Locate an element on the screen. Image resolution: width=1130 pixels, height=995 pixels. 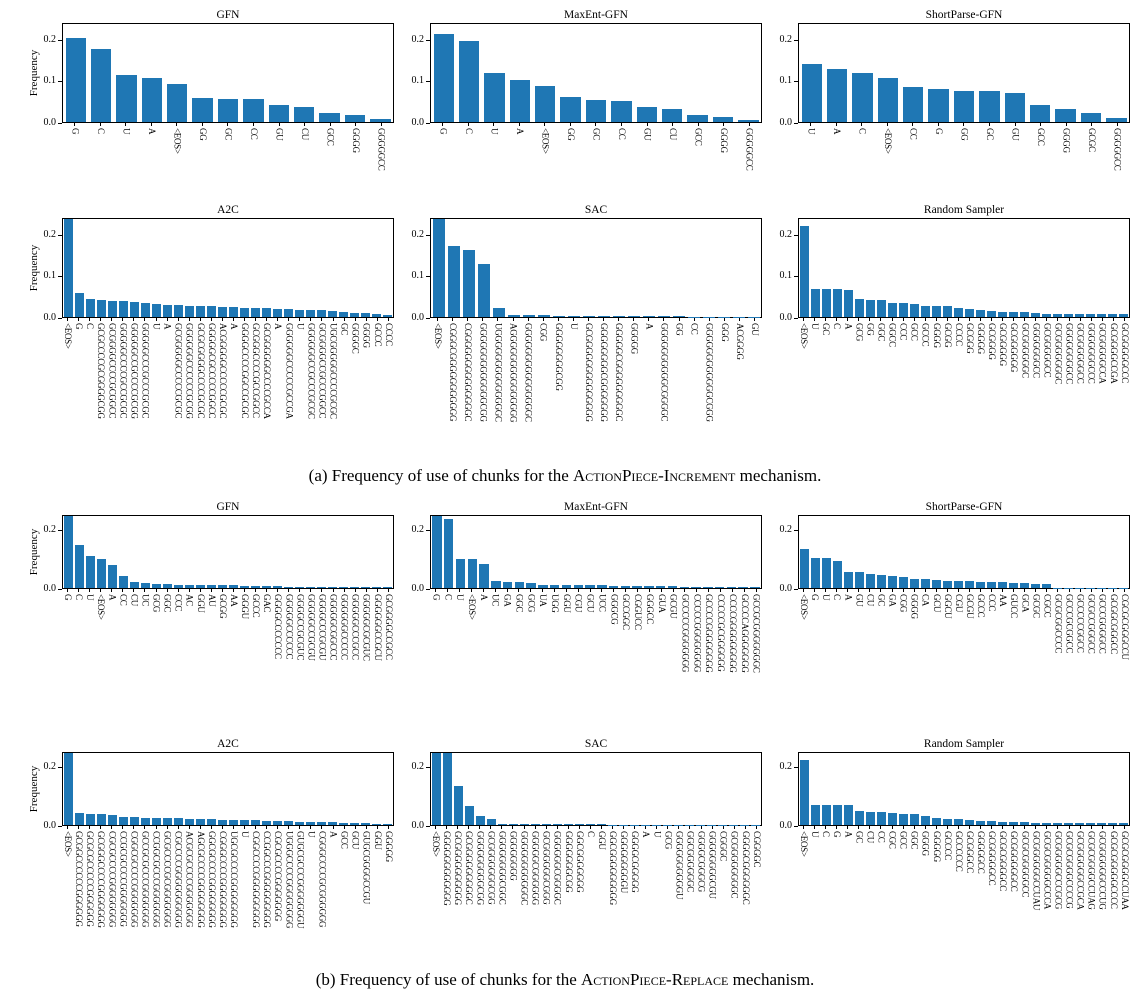
x-tick-label: GCCCCCC is located at coordinates (958, 851).